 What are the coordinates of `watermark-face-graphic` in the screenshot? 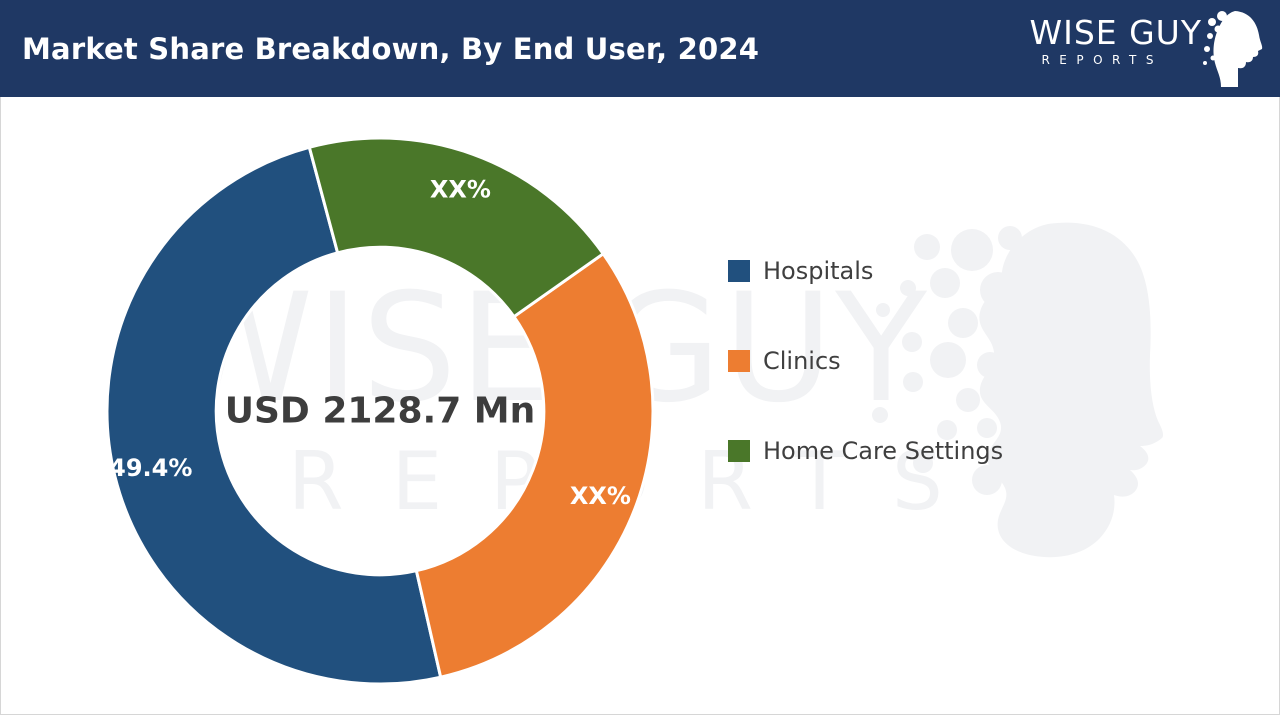 It's located at (1018, 390).